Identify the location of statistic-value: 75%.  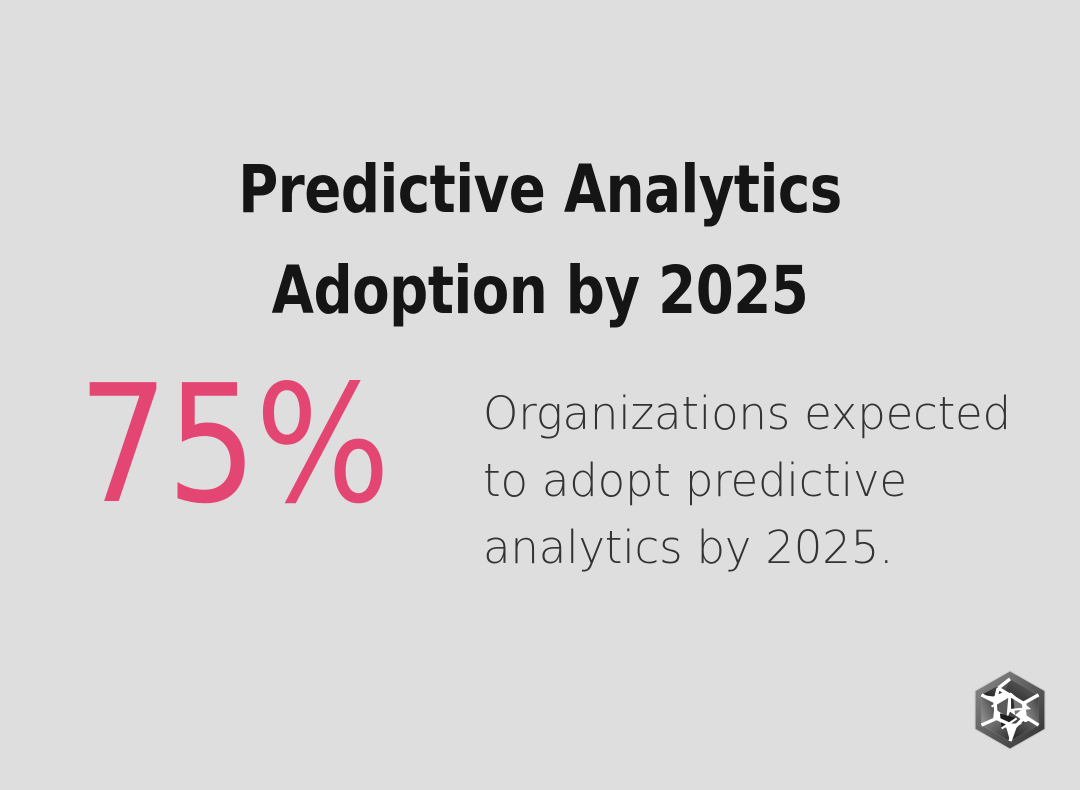
(234, 445).